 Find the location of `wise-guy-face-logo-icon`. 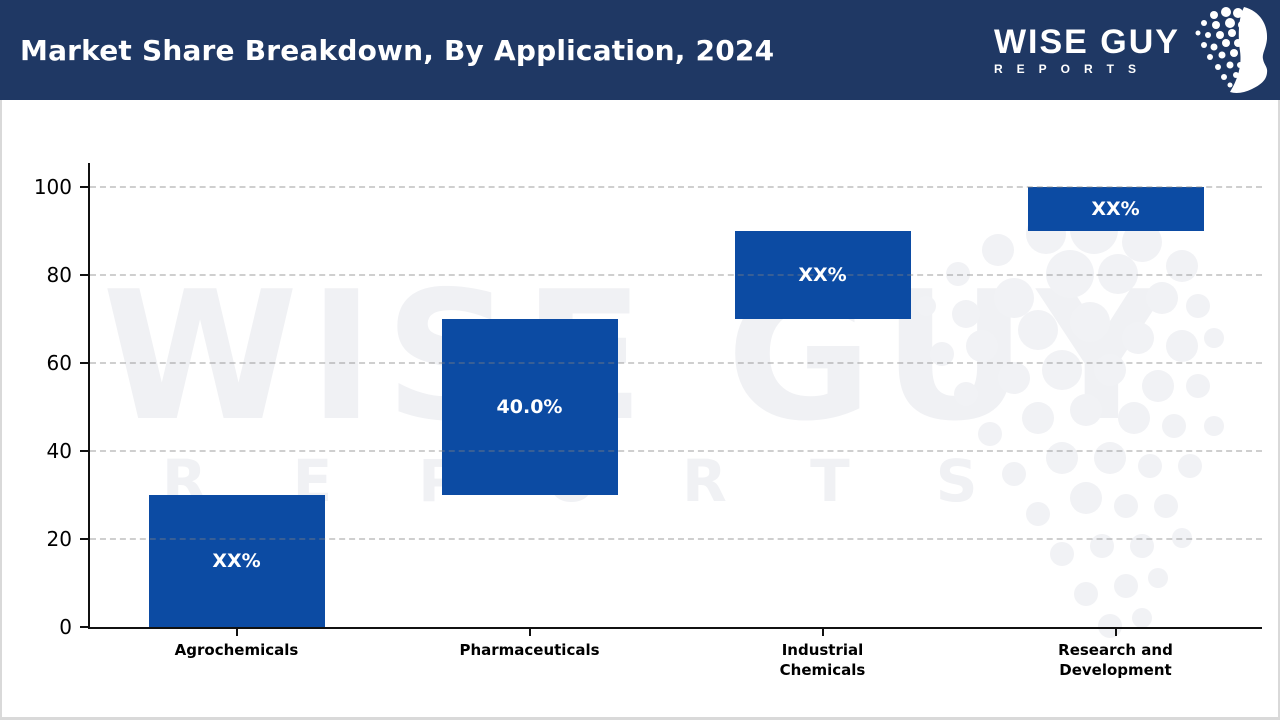

wise-guy-face-logo-icon is located at coordinates (1231, 50).